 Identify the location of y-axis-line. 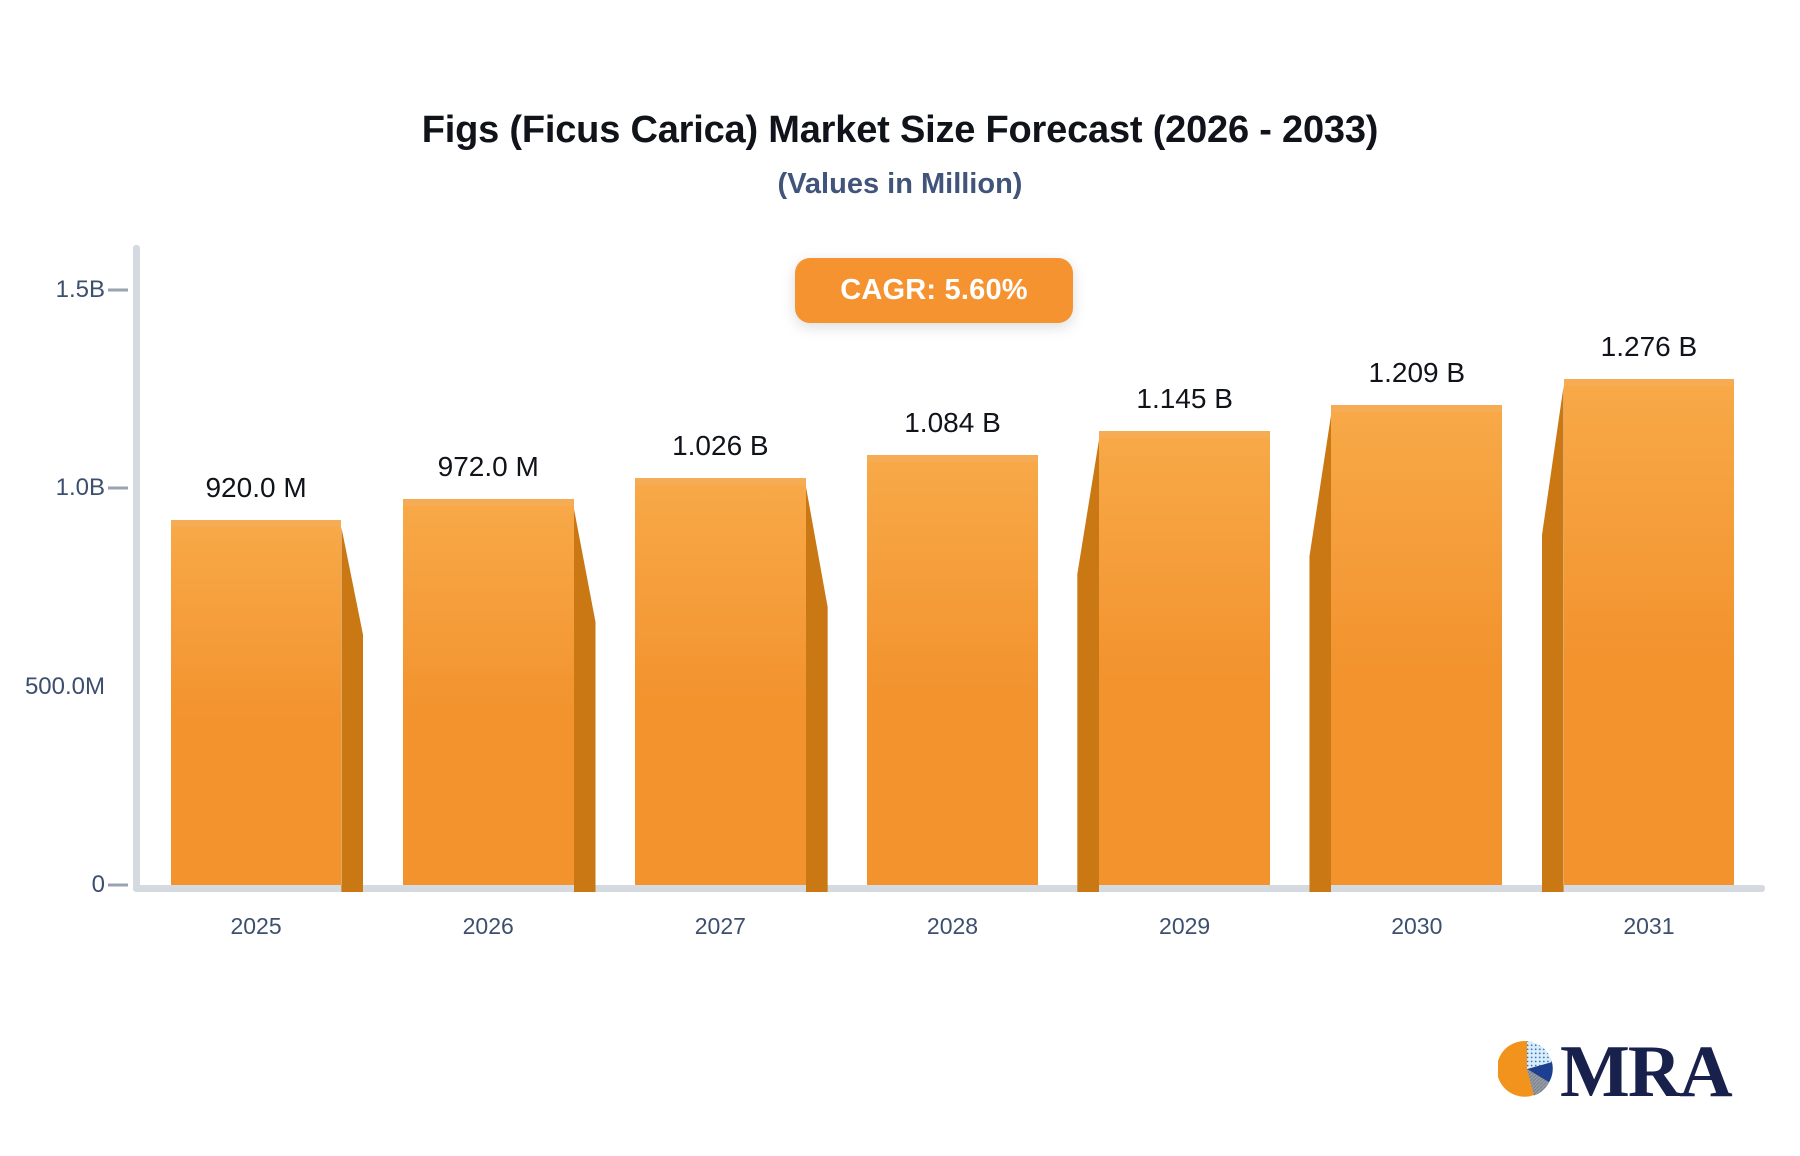
(136, 566).